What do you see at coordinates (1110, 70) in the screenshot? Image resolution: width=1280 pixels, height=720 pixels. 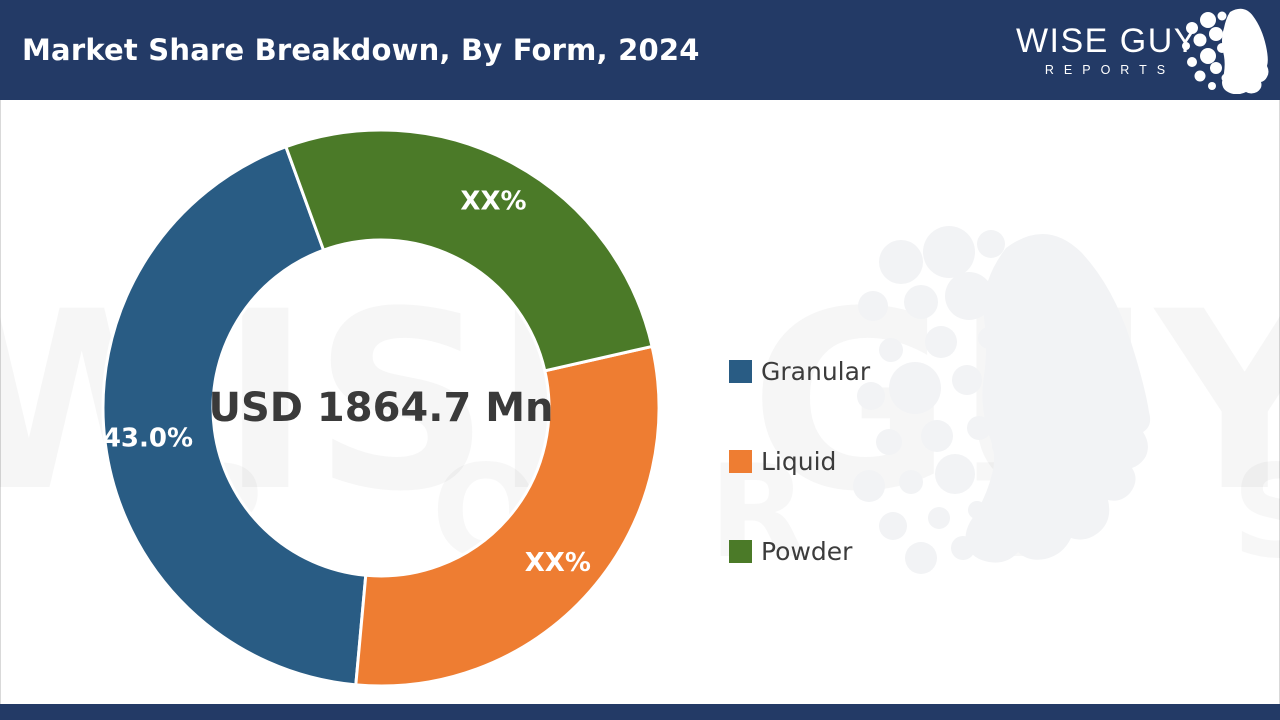 I see `brand-logo-subname: REPORTS` at bounding box center [1110, 70].